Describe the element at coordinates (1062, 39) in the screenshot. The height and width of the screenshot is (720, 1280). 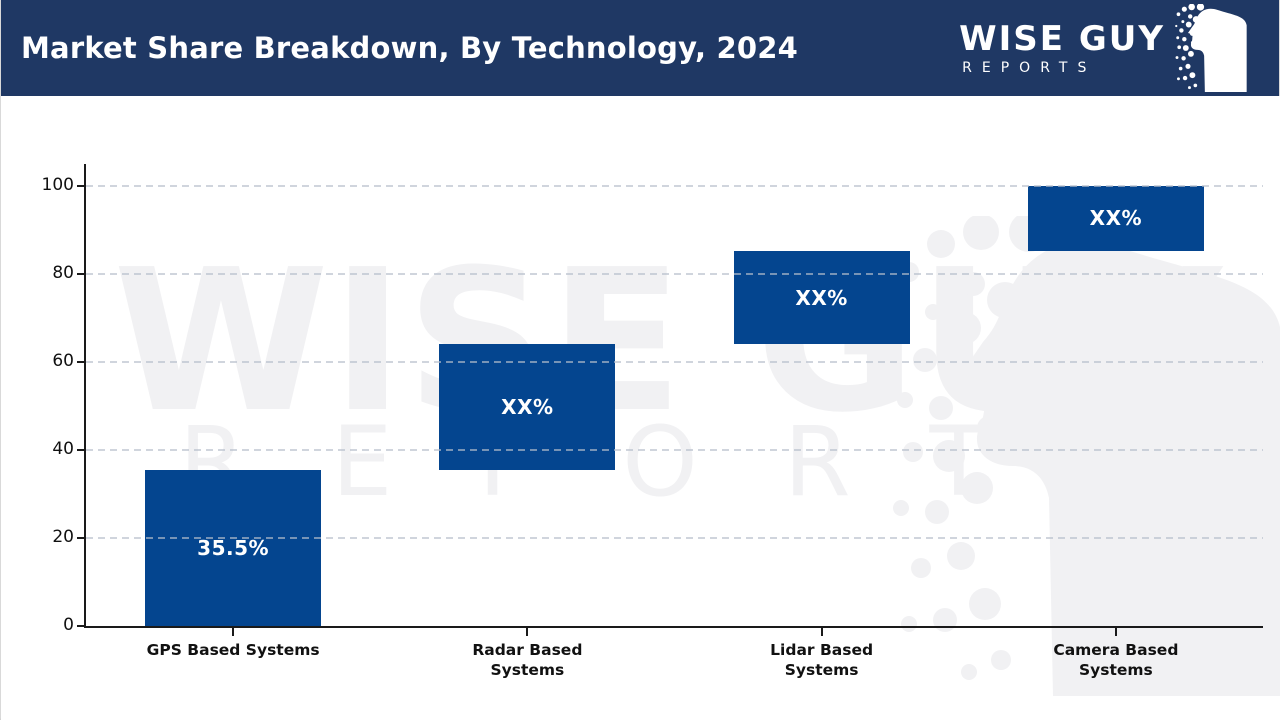
I see `logo-wordmark: WISE GUY` at that location.